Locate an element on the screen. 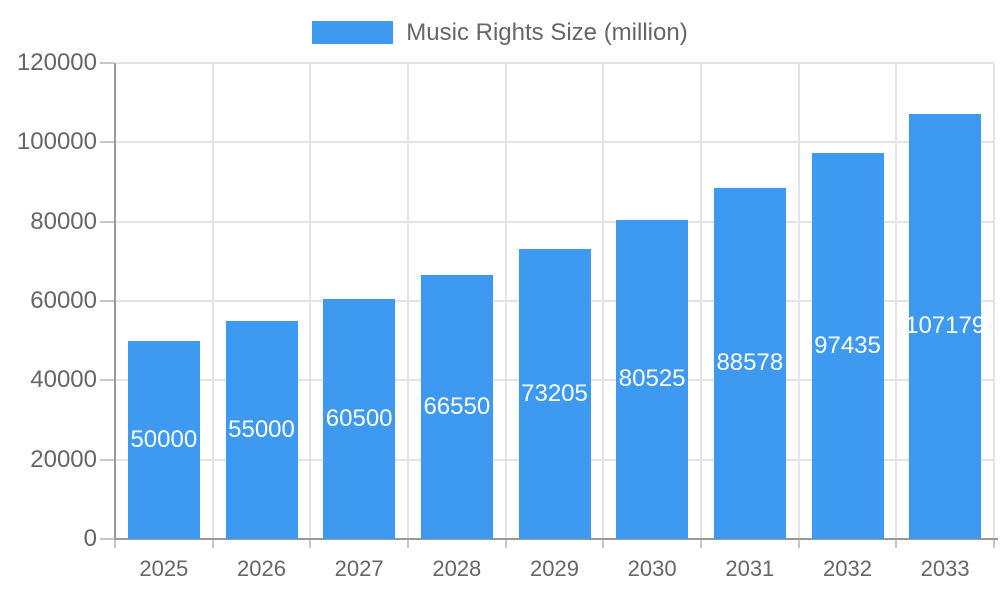  bar: 55000 is located at coordinates (261, 429).